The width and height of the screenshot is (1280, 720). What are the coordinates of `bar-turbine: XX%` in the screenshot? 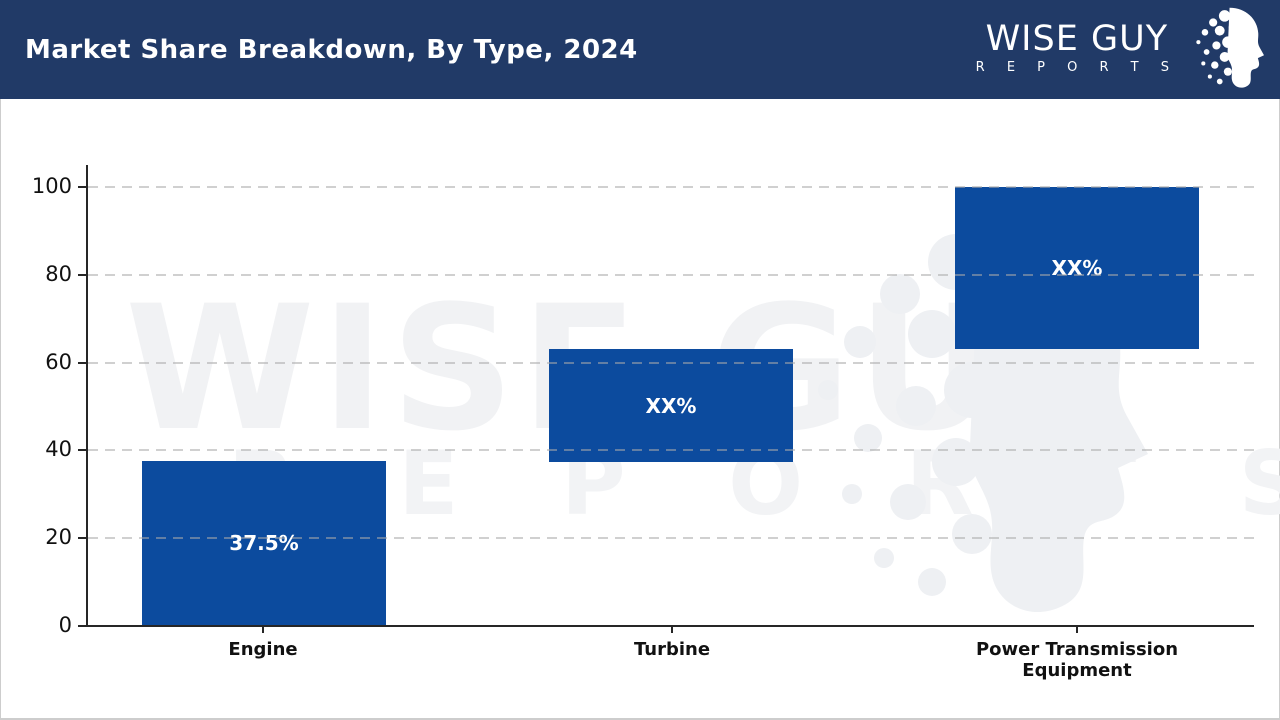 It's located at (671, 405).